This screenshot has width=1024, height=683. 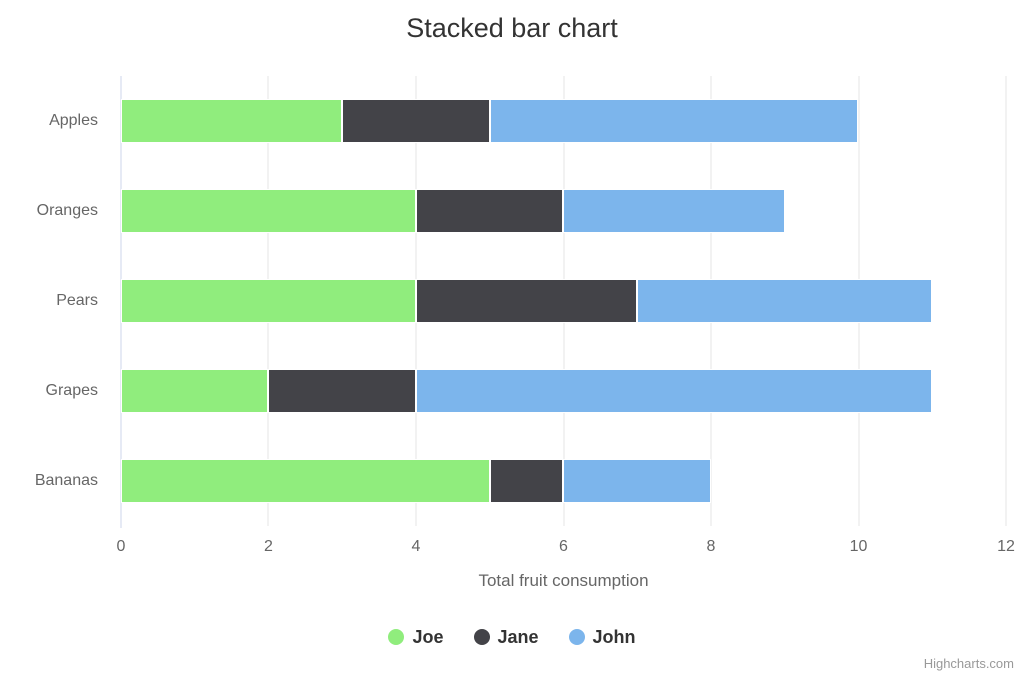 What do you see at coordinates (195, 391) in the screenshot?
I see `bar-segment-joe-grapes` at bounding box center [195, 391].